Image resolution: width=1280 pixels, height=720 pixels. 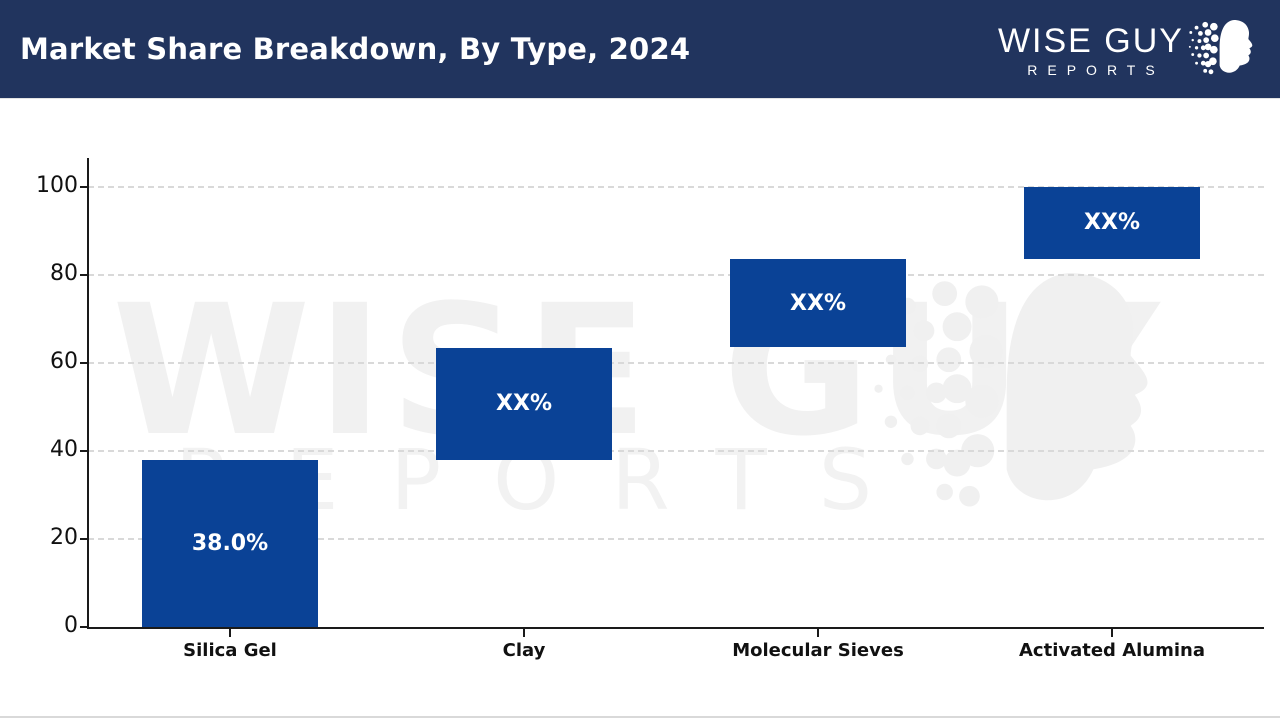 What do you see at coordinates (57, 185) in the screenshot?
I see `y-tick-label: 100` at bounding box center [57, 185].